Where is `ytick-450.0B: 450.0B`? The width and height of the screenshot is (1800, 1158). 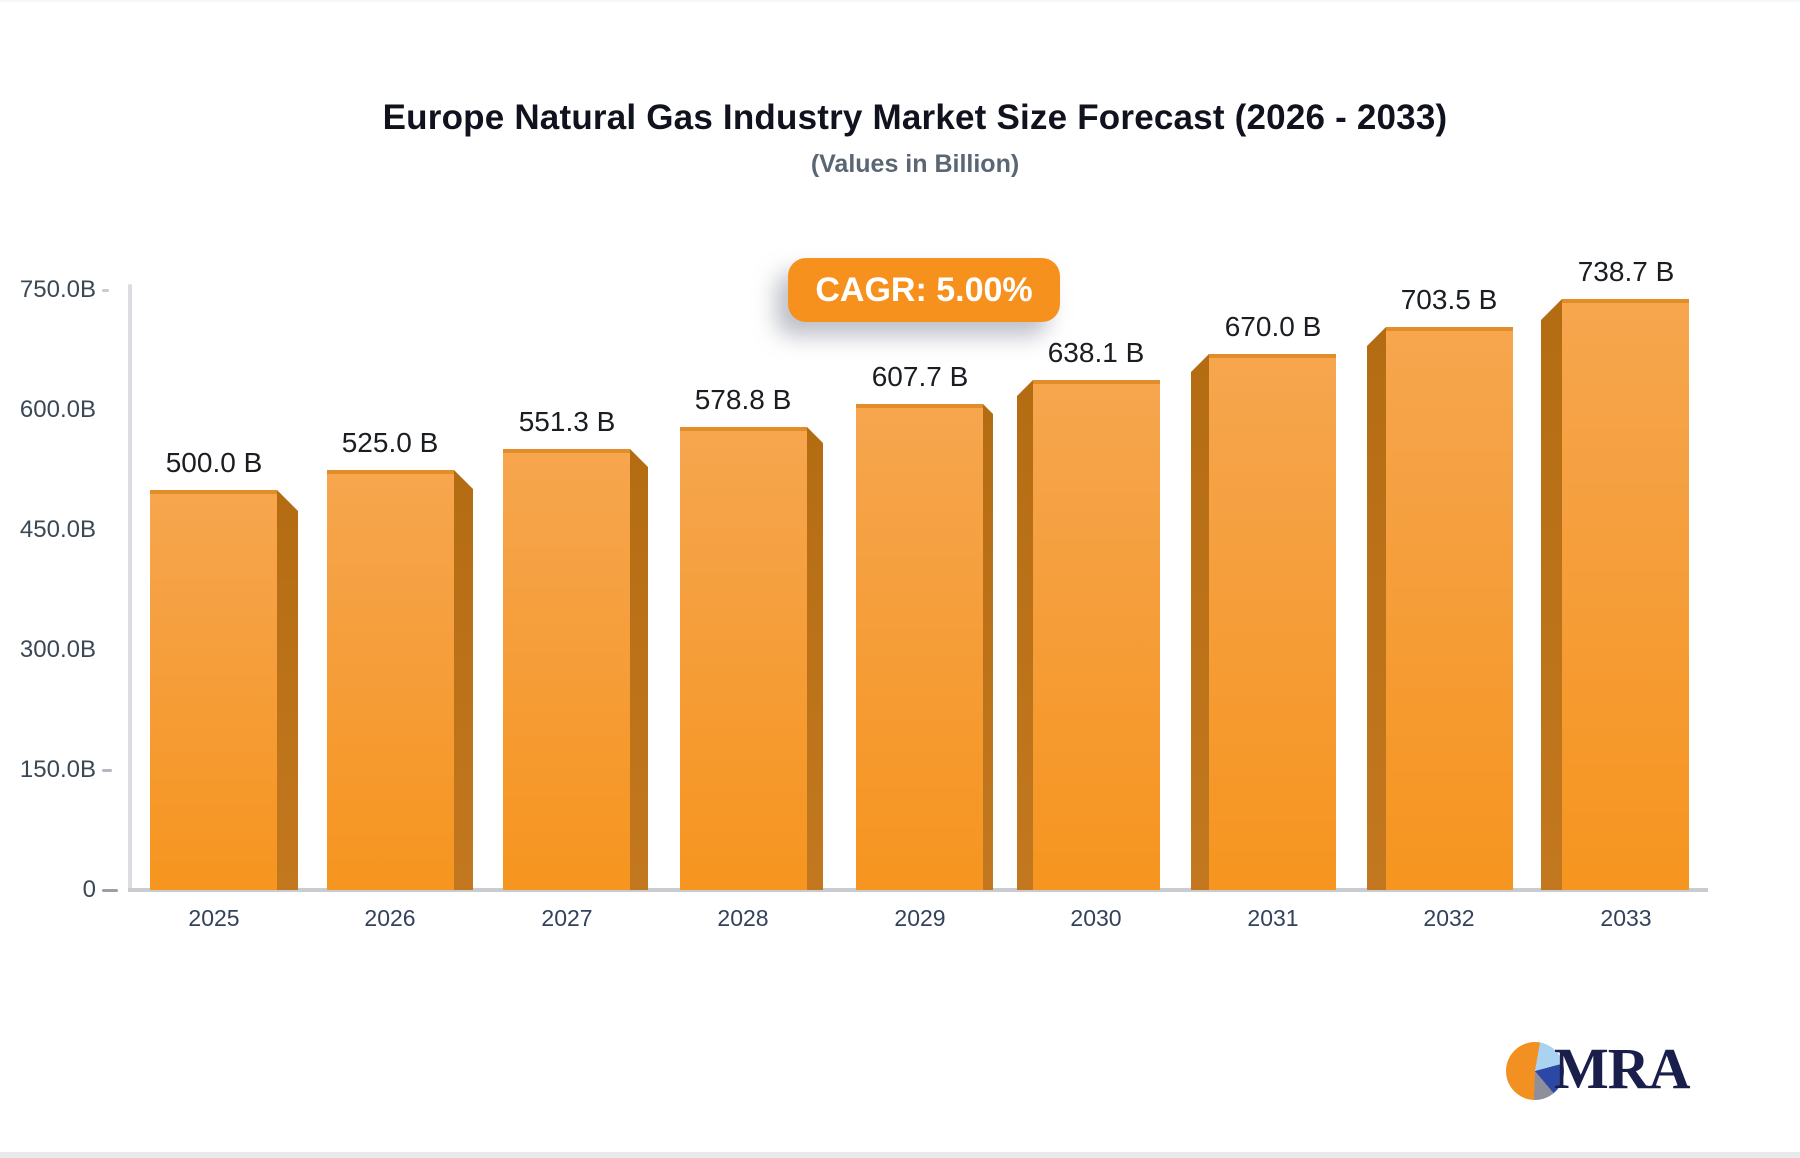
ytick-450.0B: 450.0B is located at coordinates (57, 529).